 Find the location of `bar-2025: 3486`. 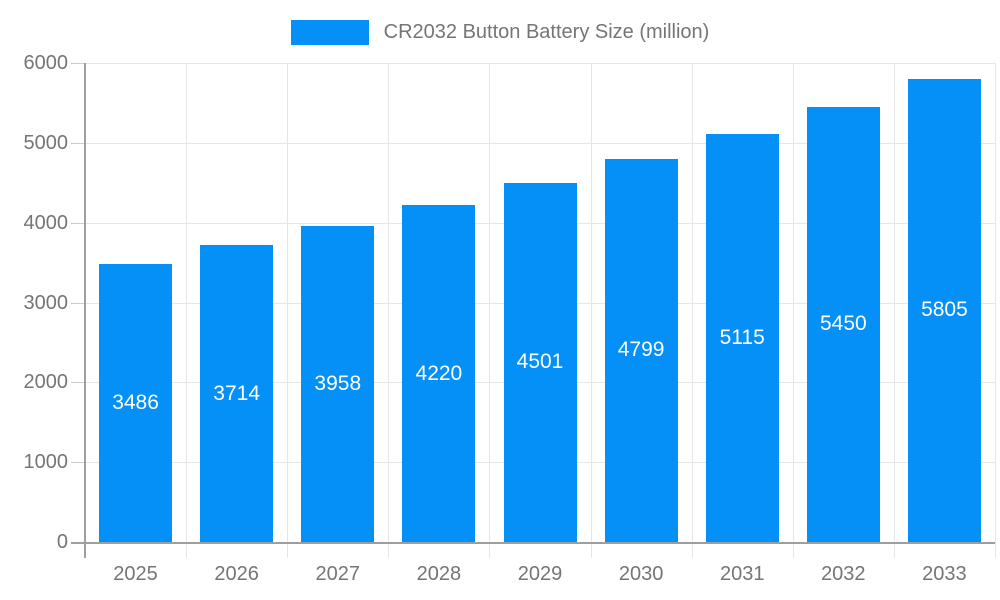

bar-2025: 3486 is located at coordinates (136, 402).